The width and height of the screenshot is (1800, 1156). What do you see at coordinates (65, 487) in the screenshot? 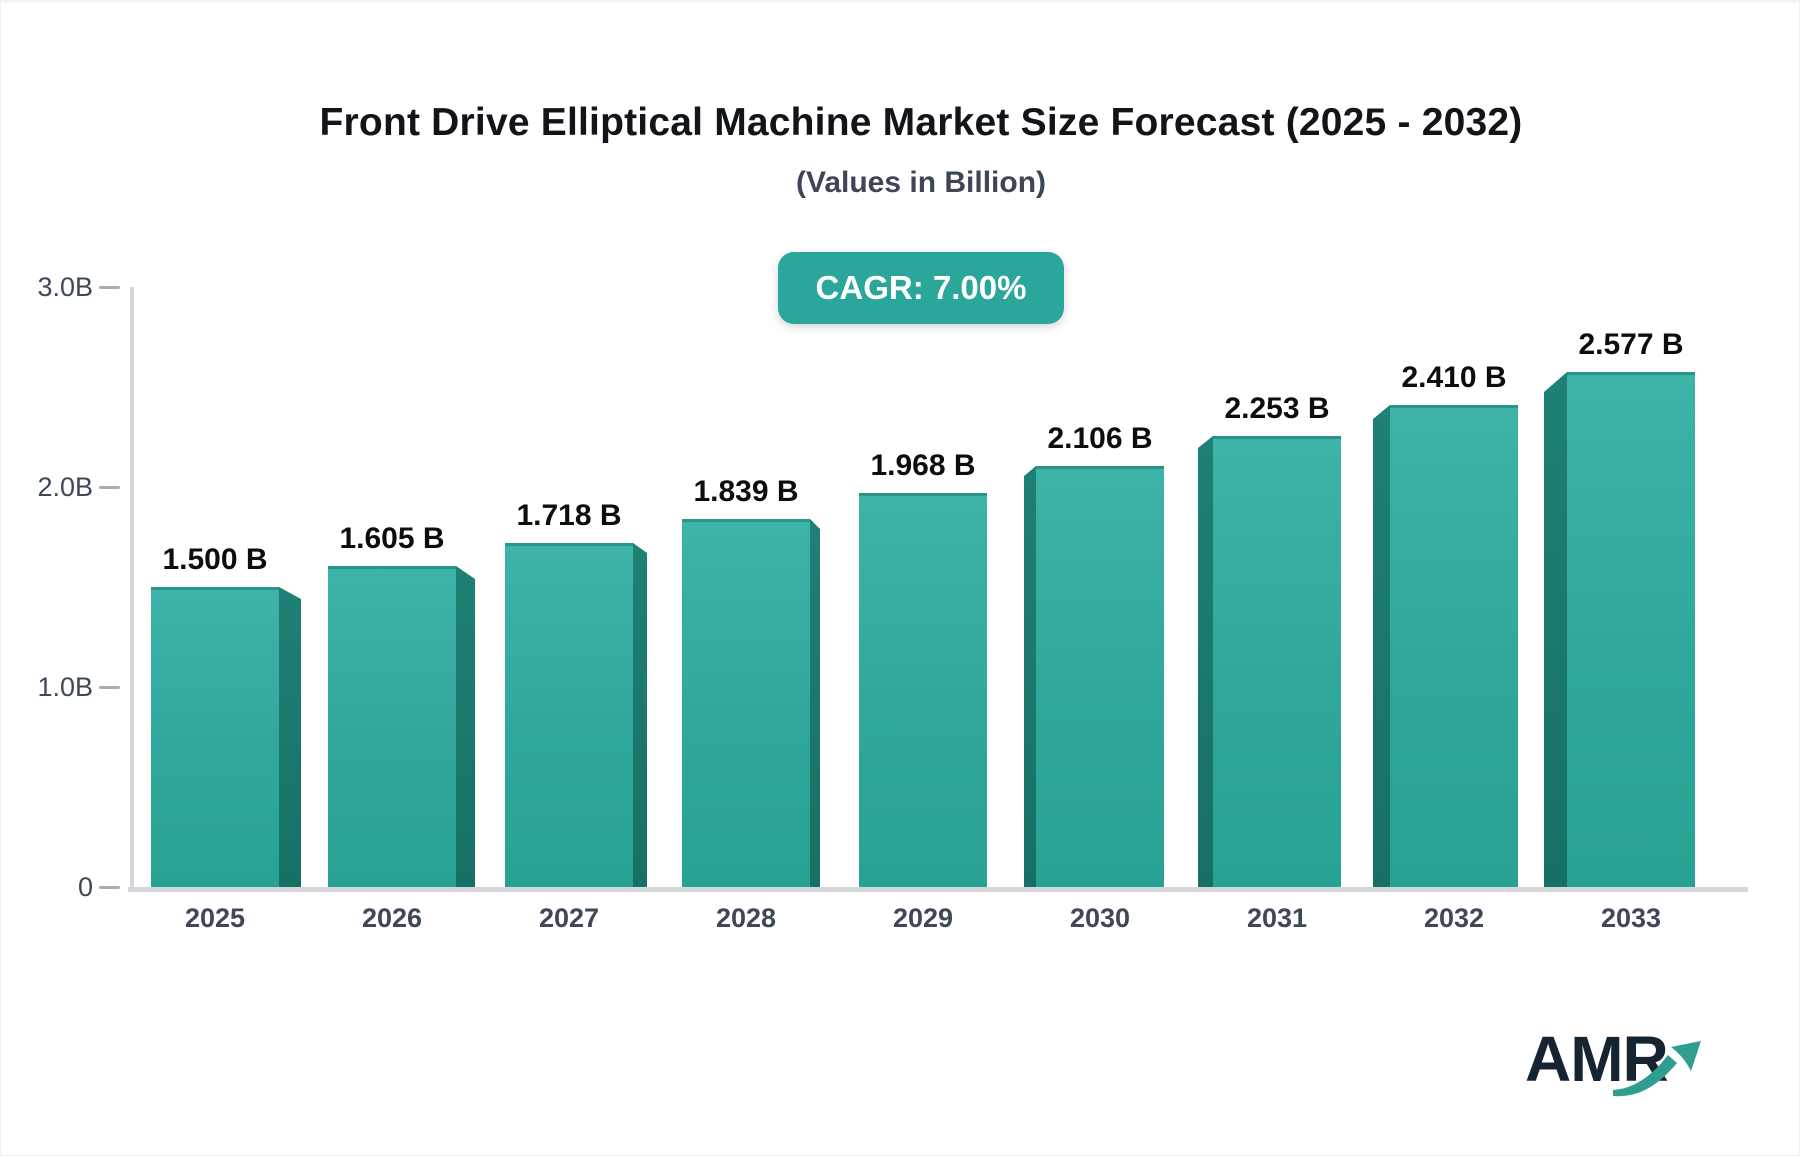
I see `y-tick-label: 2.0B` at bounding box center [65, 487].